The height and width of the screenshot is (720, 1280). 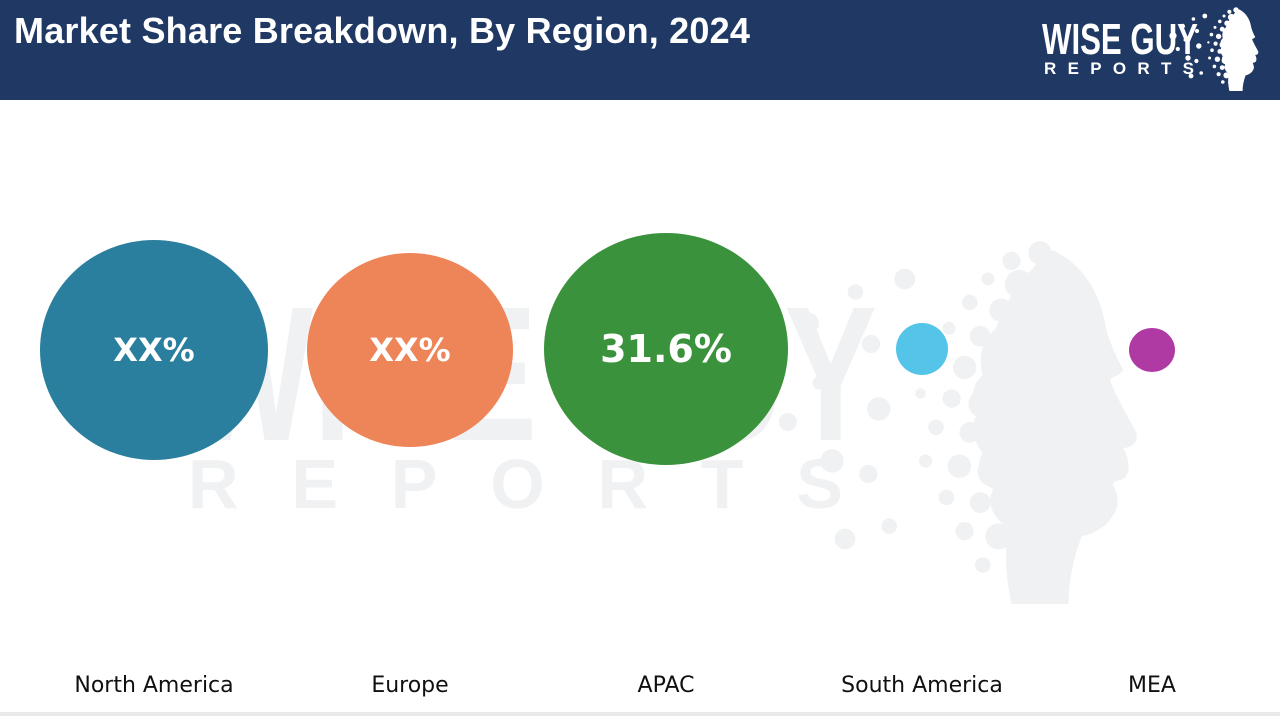 I want to click on category-label-north-america: North America, so click(x=154, y=685).